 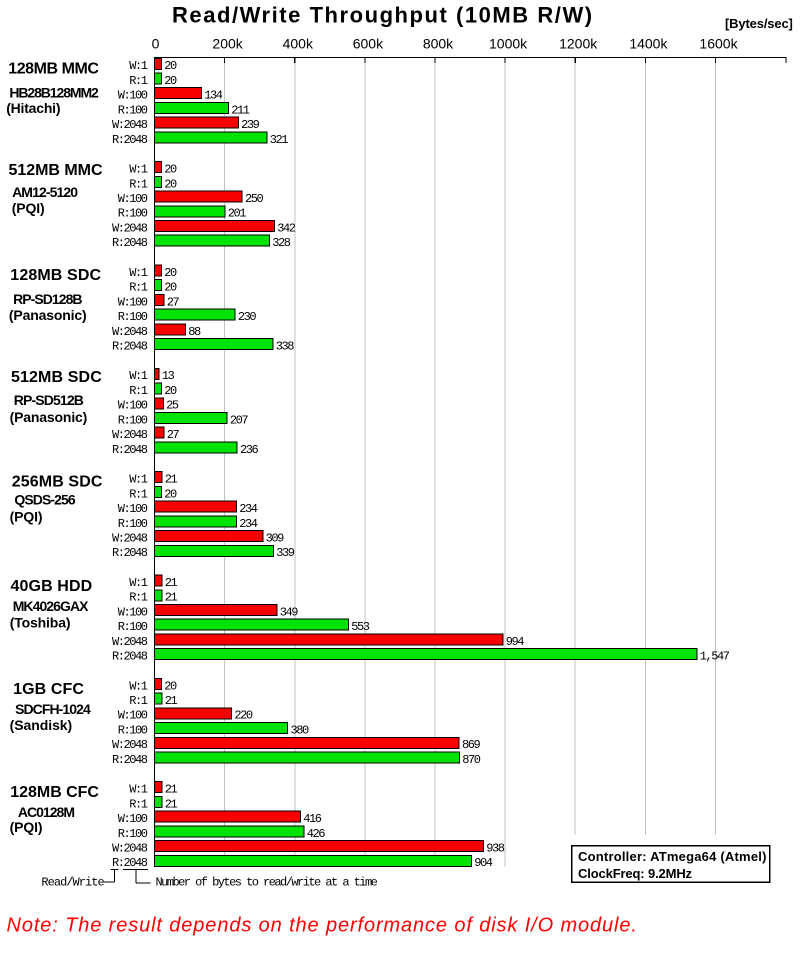 I want to click on svg-text: HB28B128MM2, so click(x=54, y=93).